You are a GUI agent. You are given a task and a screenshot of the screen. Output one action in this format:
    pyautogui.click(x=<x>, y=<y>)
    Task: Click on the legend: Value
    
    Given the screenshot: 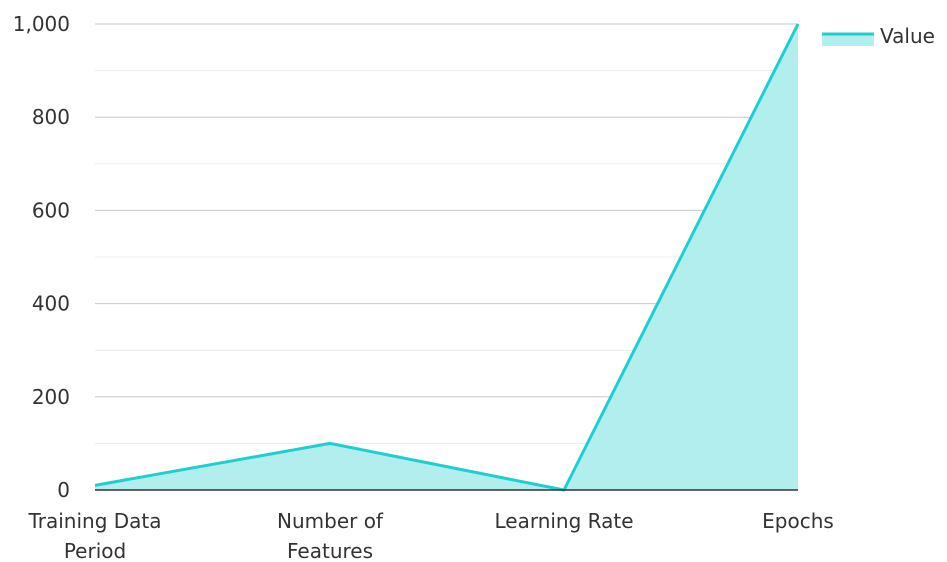 What is the action you would take?
    pyautogui.click(x=878, y=36)
    